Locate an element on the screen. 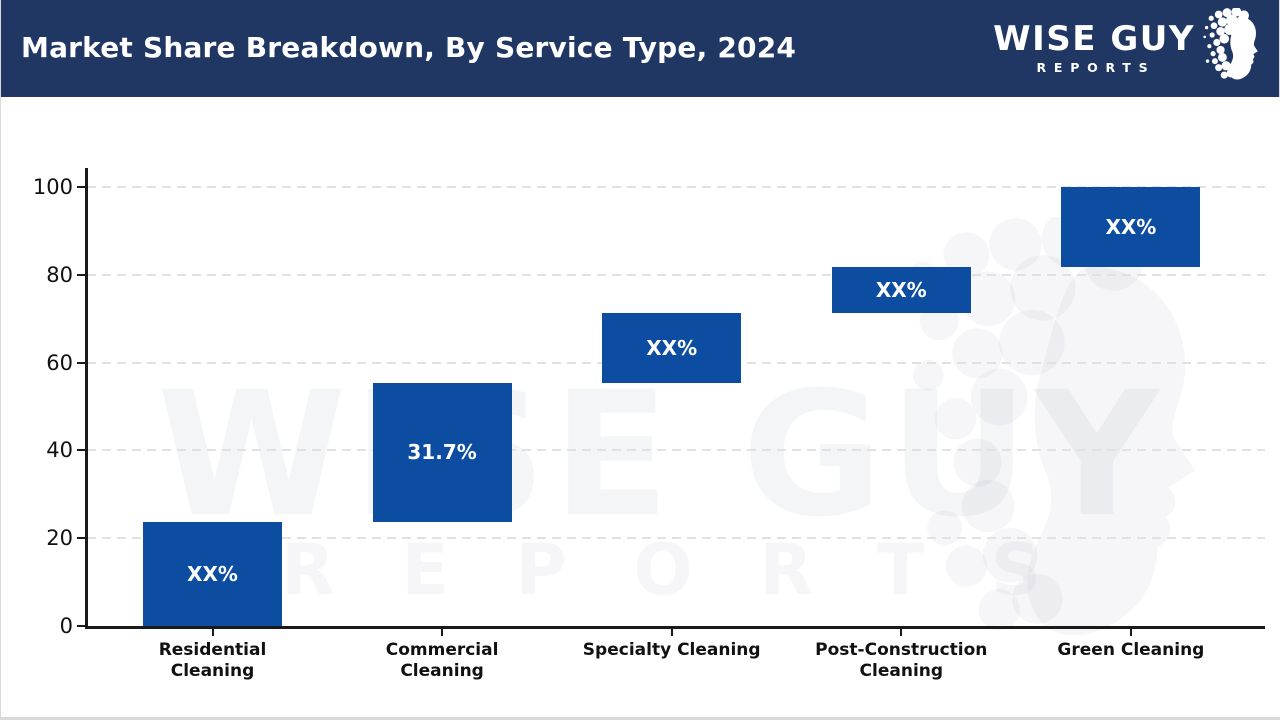 The height and width of the screenshot is (720, 1280). bar-5: XX% is located at coordinates (1131, 227).